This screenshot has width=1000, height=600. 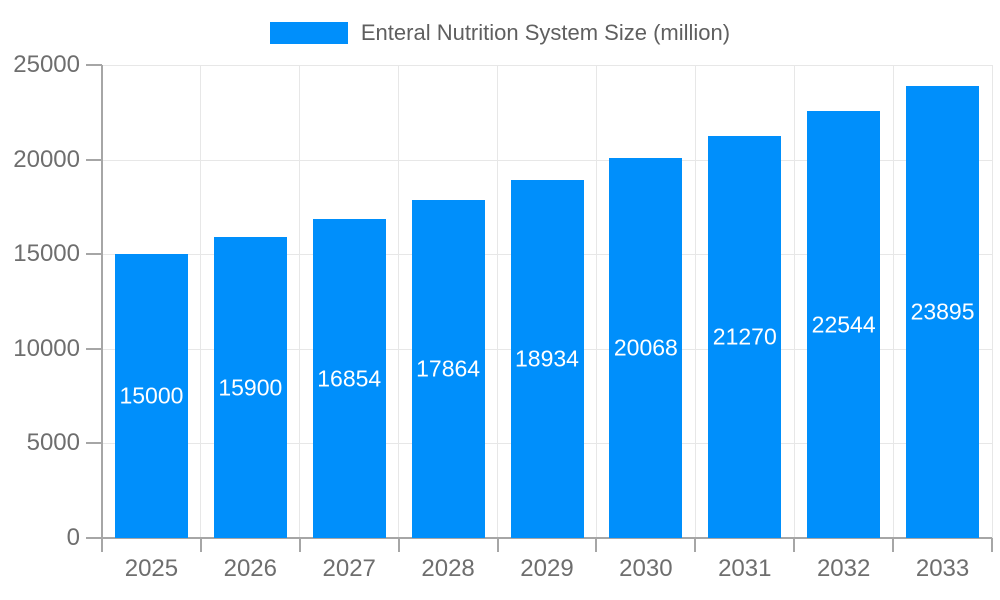 What do you see at coordinates (308, 33) in the screenshot?
I see `legend-swatch` at bounding box center [308, 33].